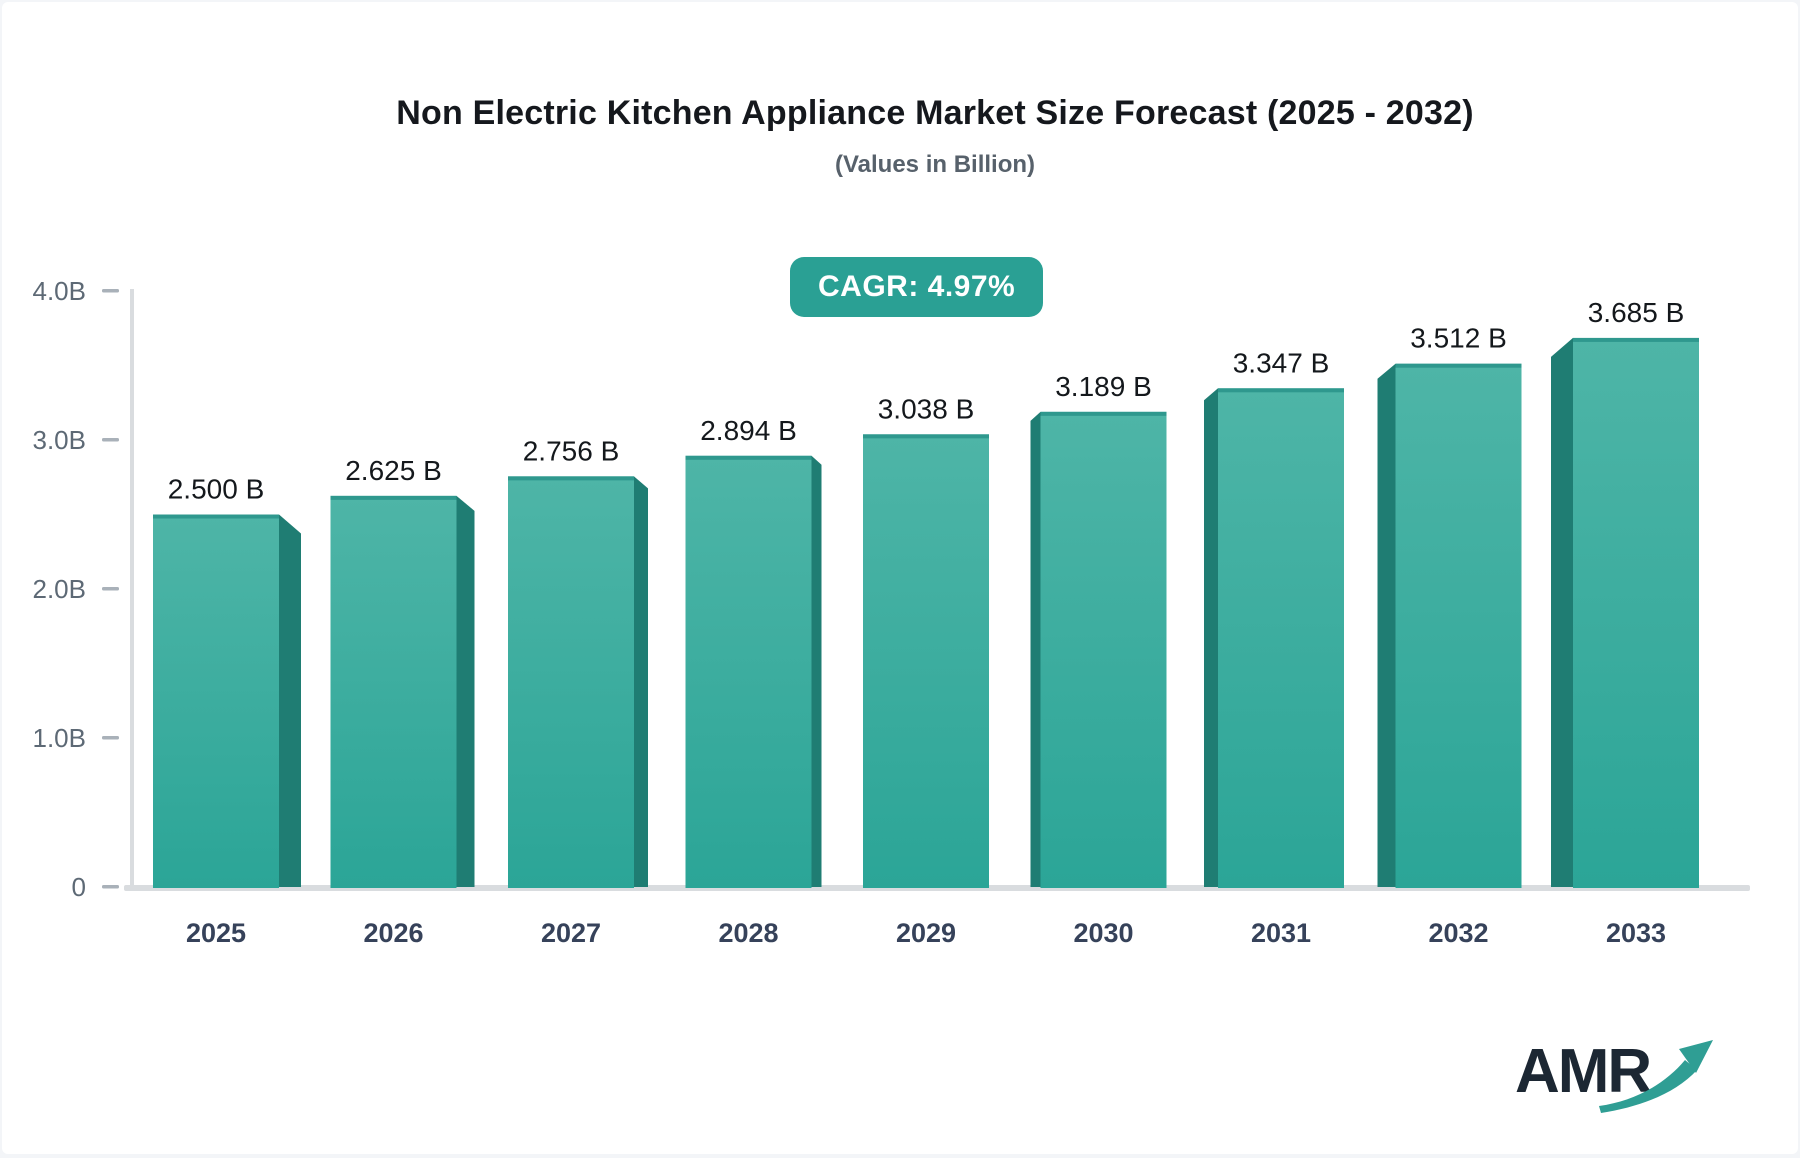 This screenshot has height=1158, width=1800. I want to click on chart-subtitle: (Values in Billion), so click(935, 164).